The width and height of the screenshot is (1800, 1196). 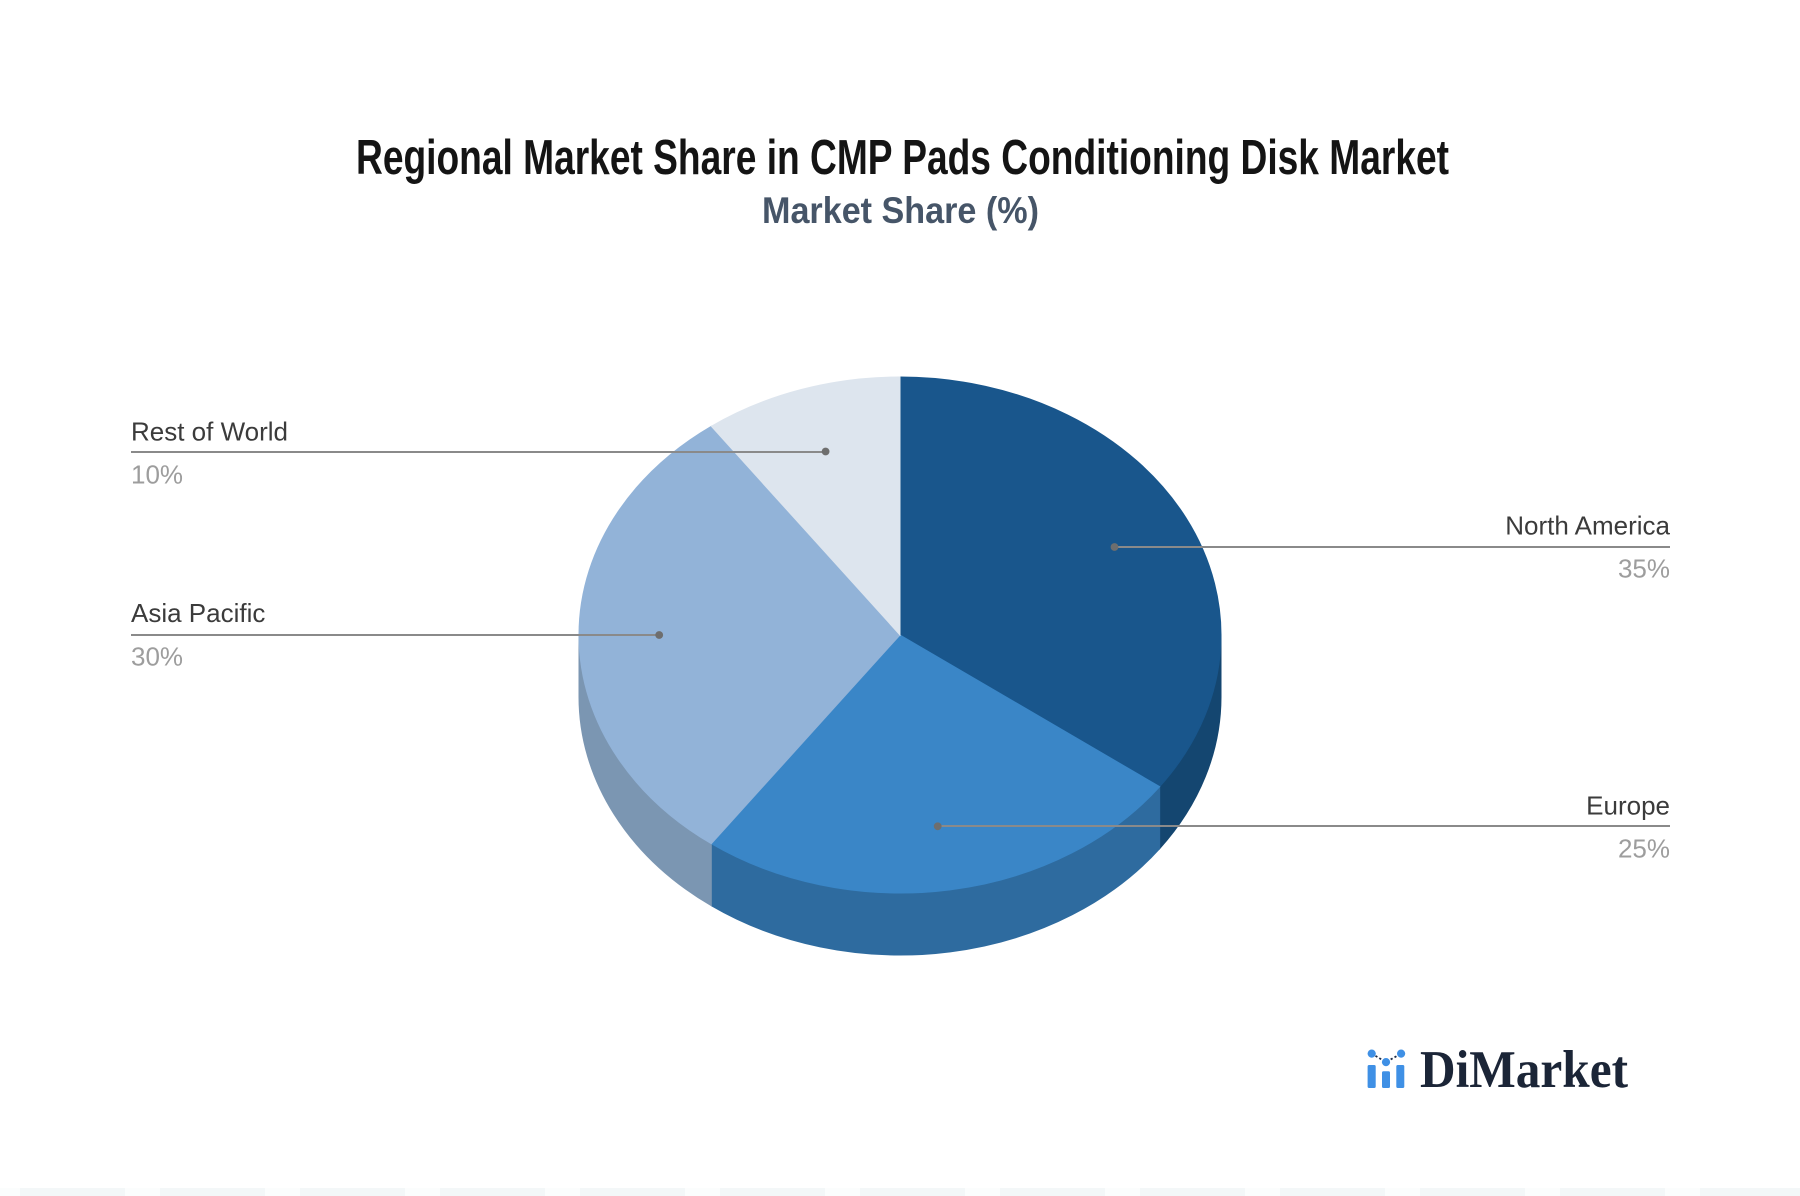 I want to click on svg-text: 35%, so click(x=1644, y=569).